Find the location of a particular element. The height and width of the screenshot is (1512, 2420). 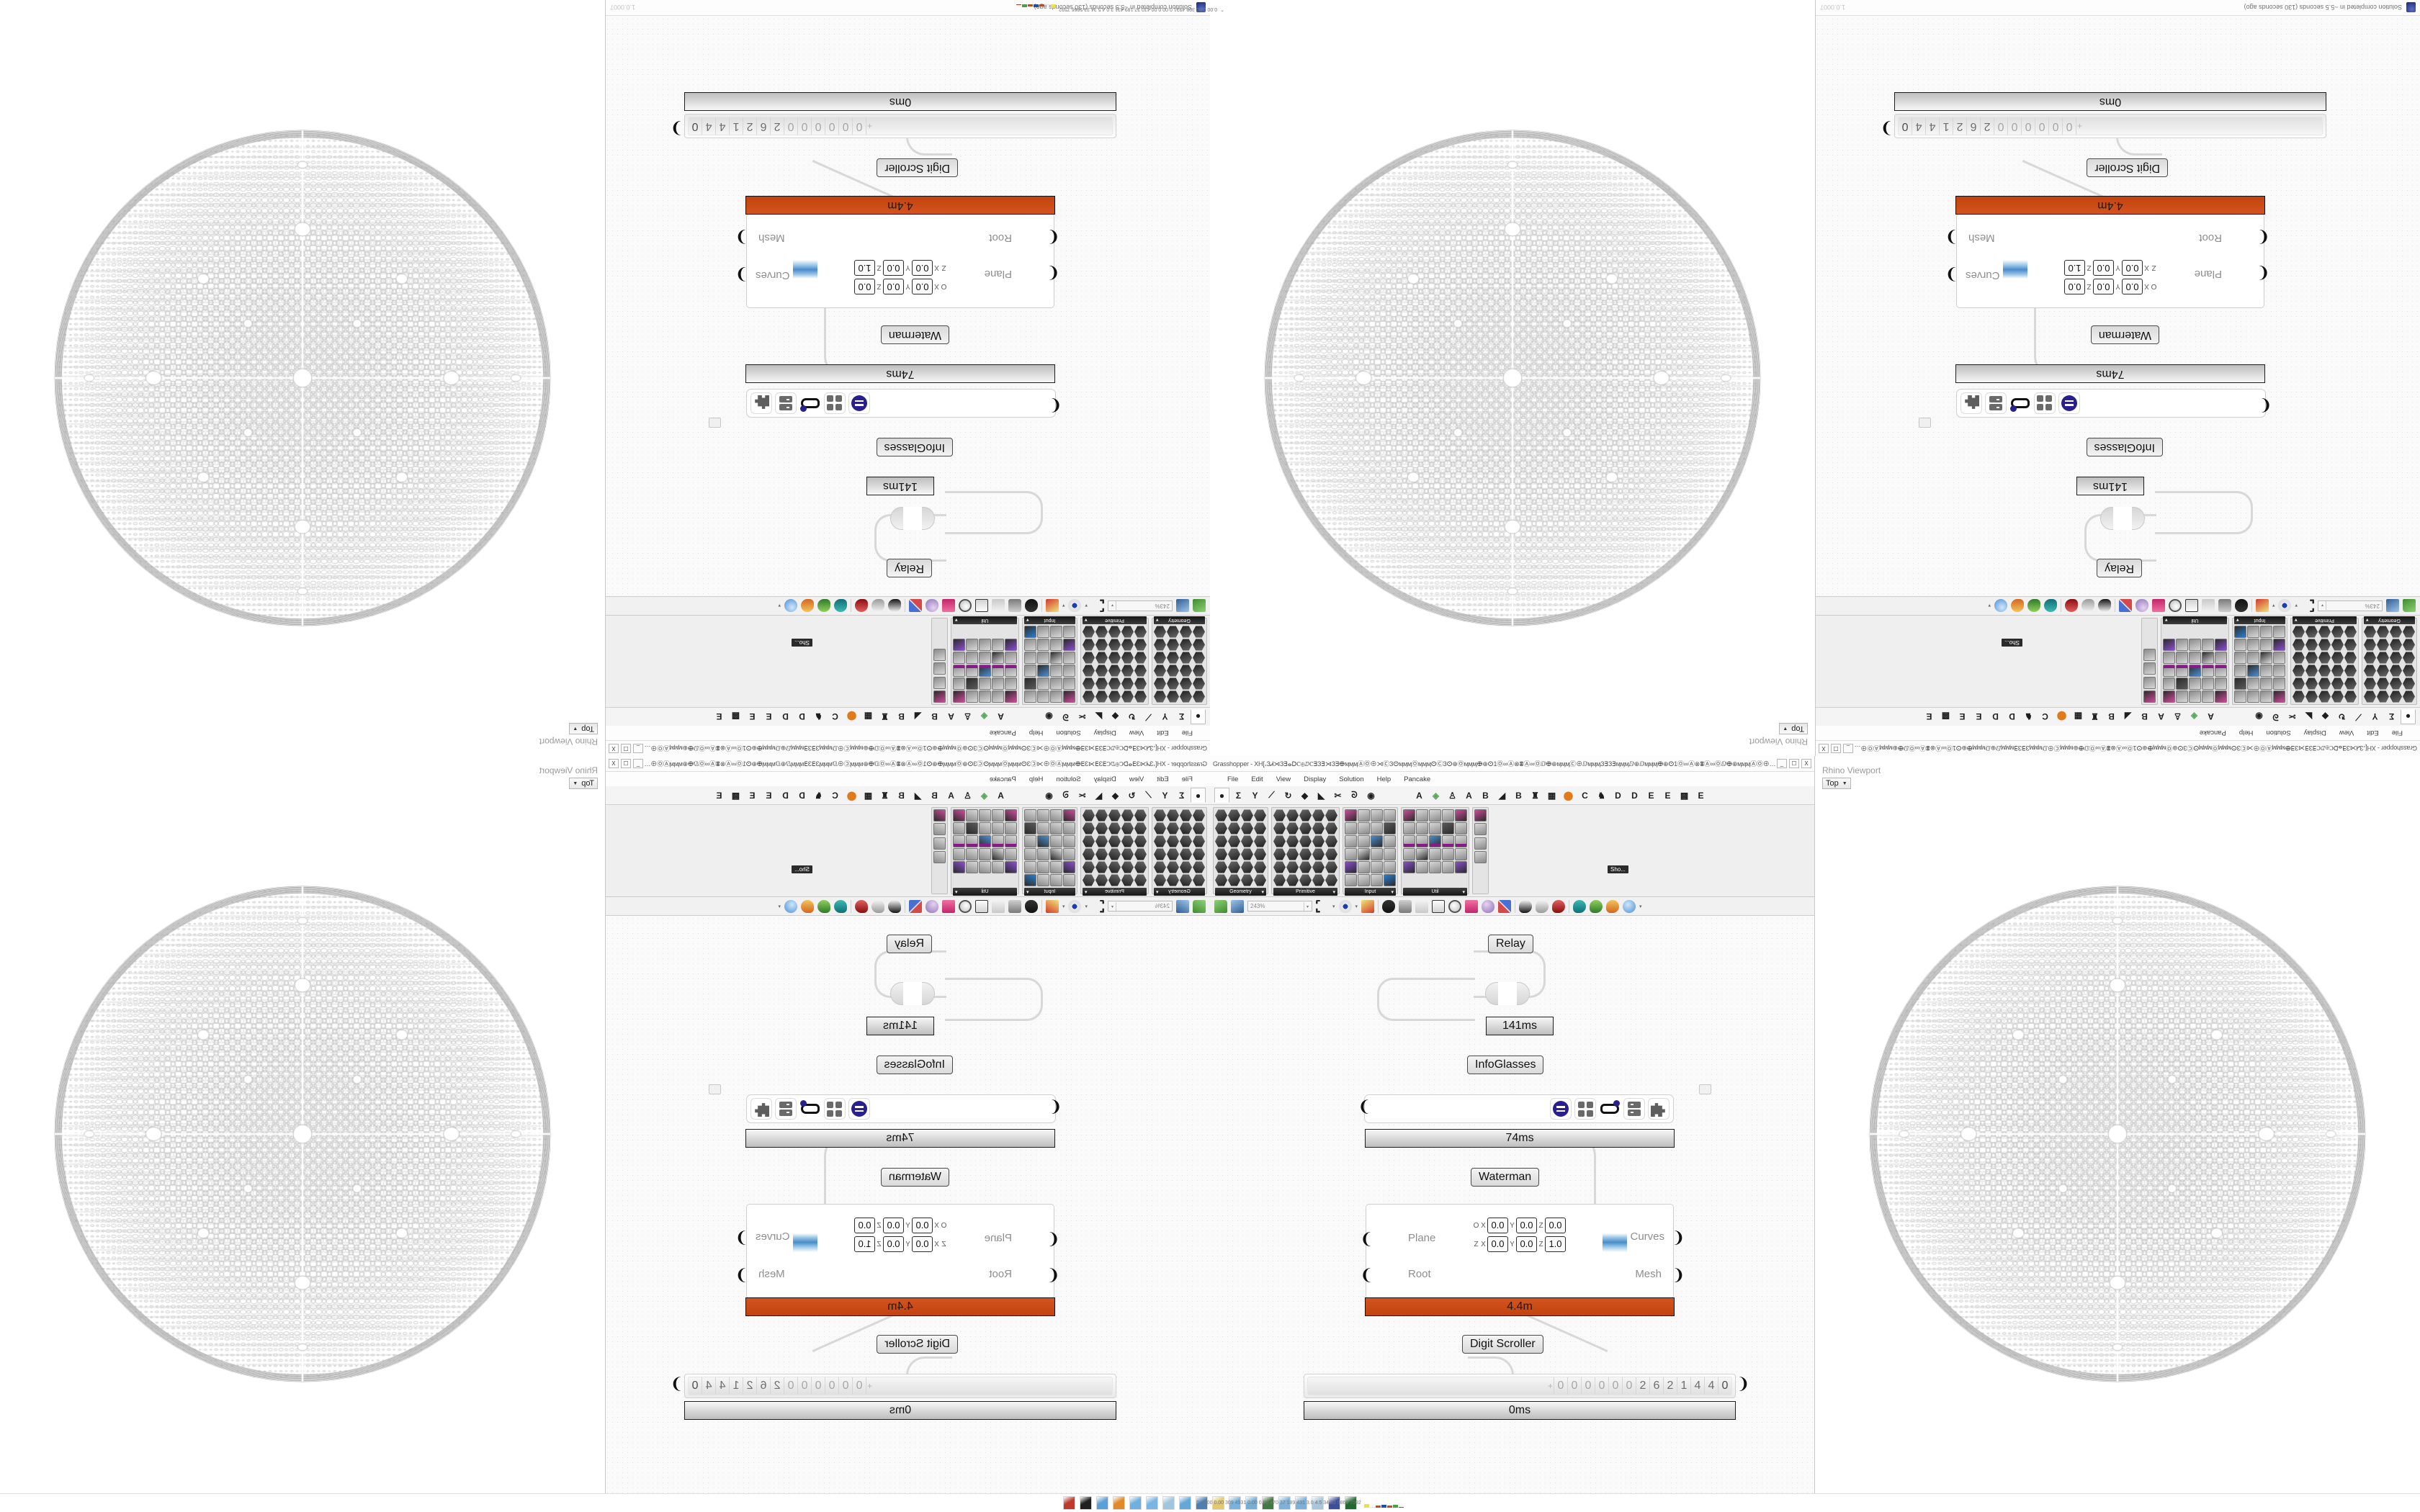

menu-bar: File Edit View Display Solution Help Pancake is located at coordinates (908, 779).